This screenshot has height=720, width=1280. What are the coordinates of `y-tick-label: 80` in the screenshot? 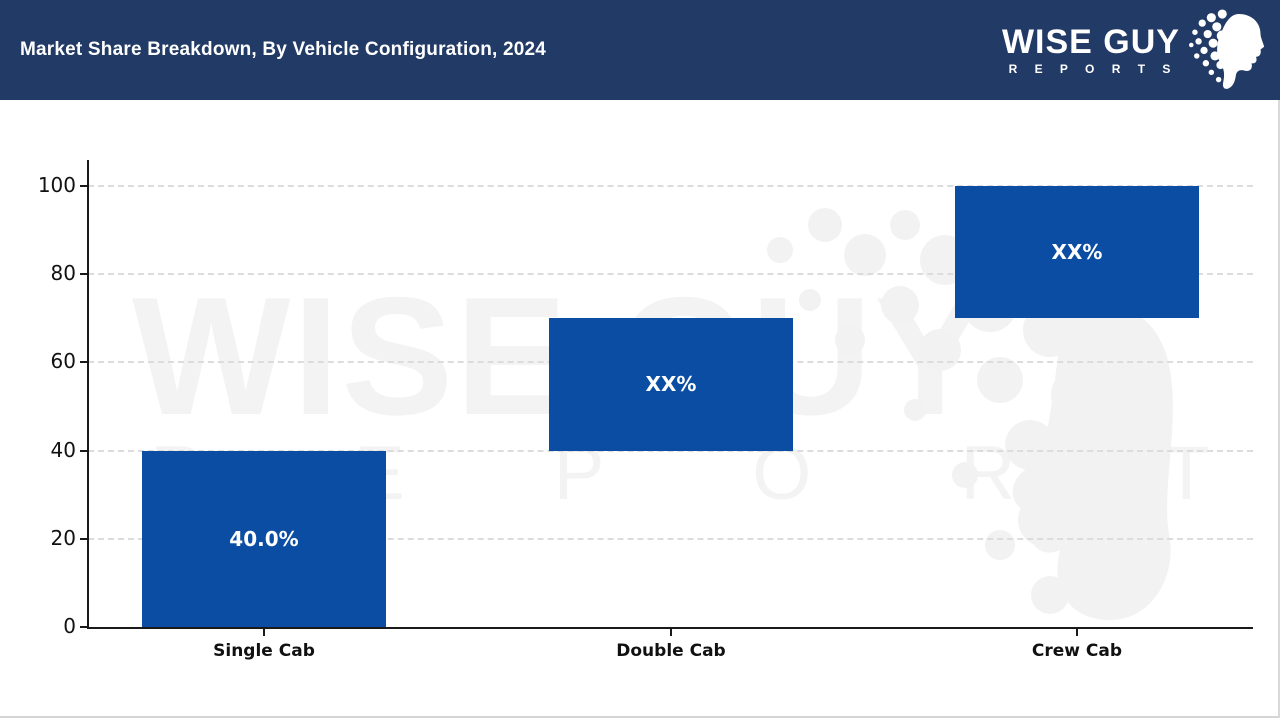 It's located at (63, 273).